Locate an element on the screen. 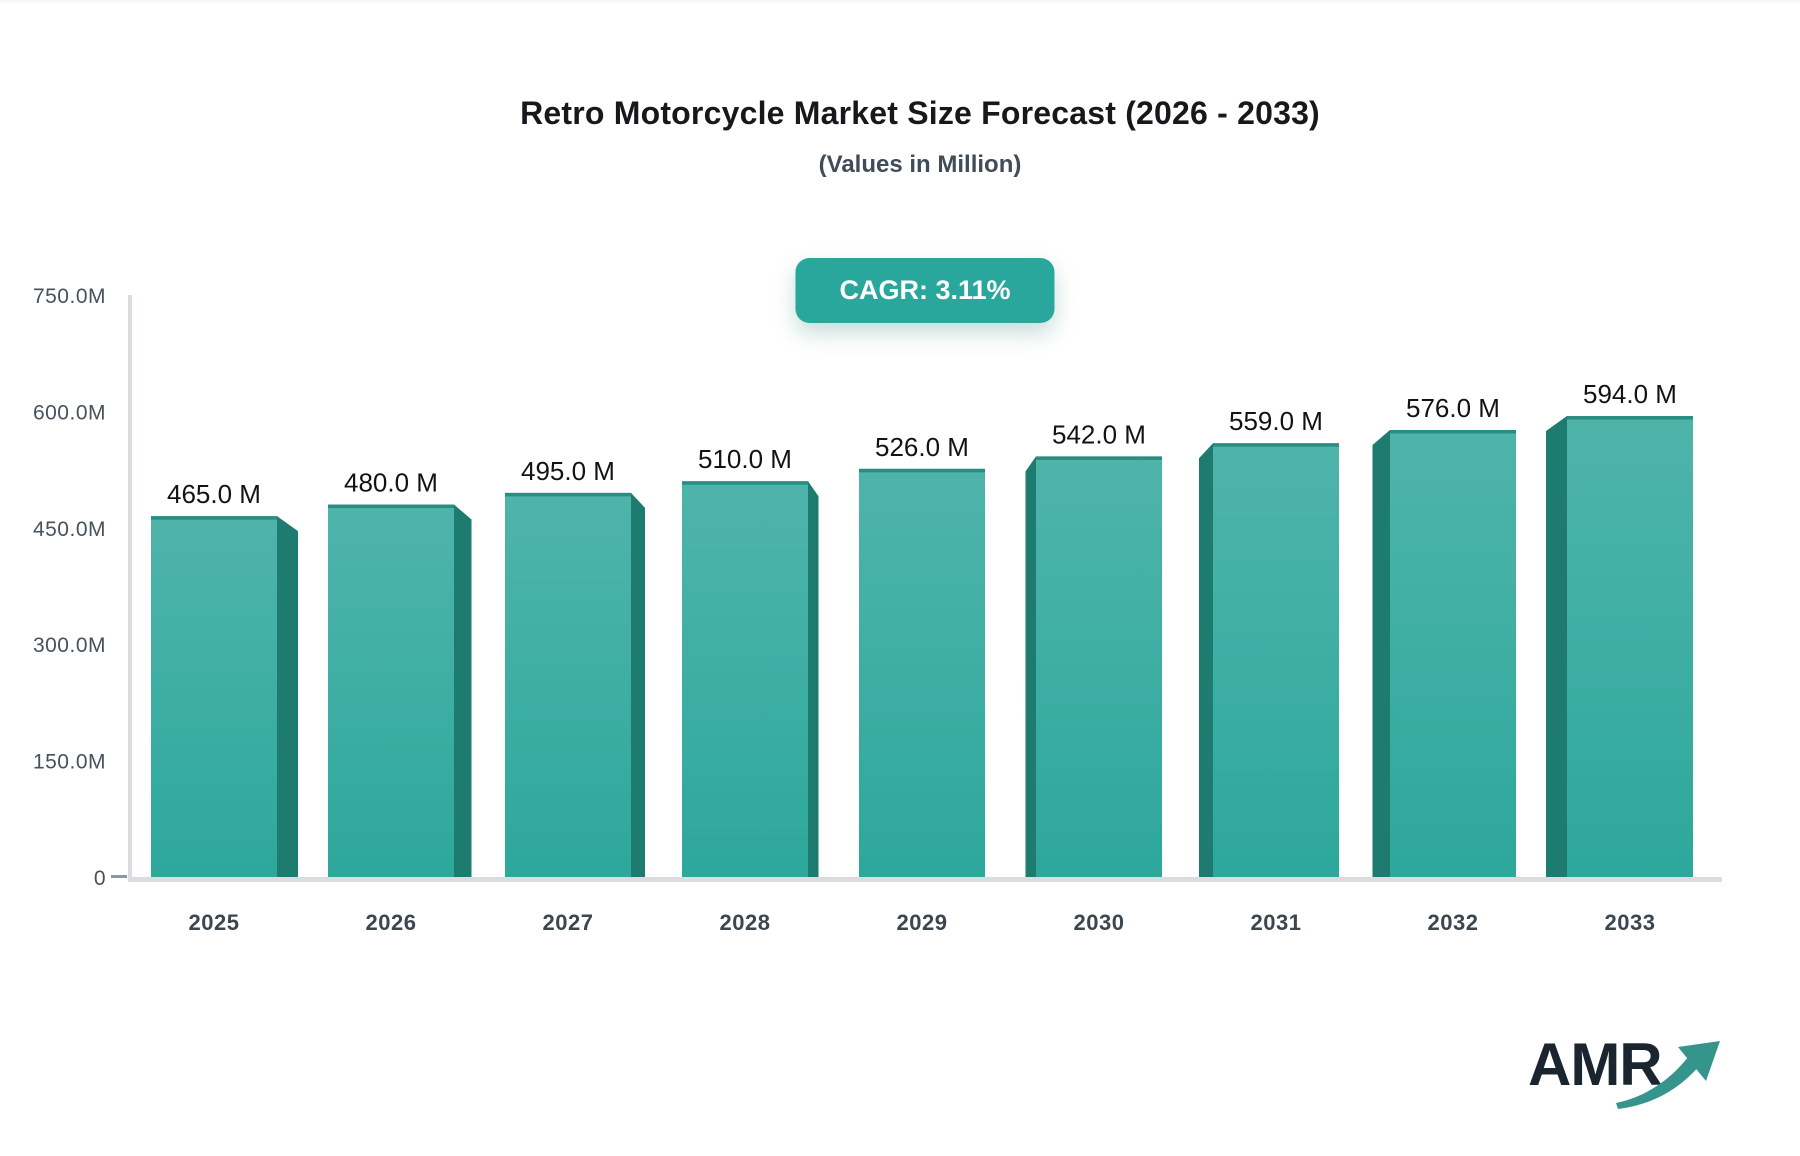 Image resolution: width=1800 pixels, height=1156 pixels. bar-value-label: 542.0 M is located at coordinates (1099, 434).